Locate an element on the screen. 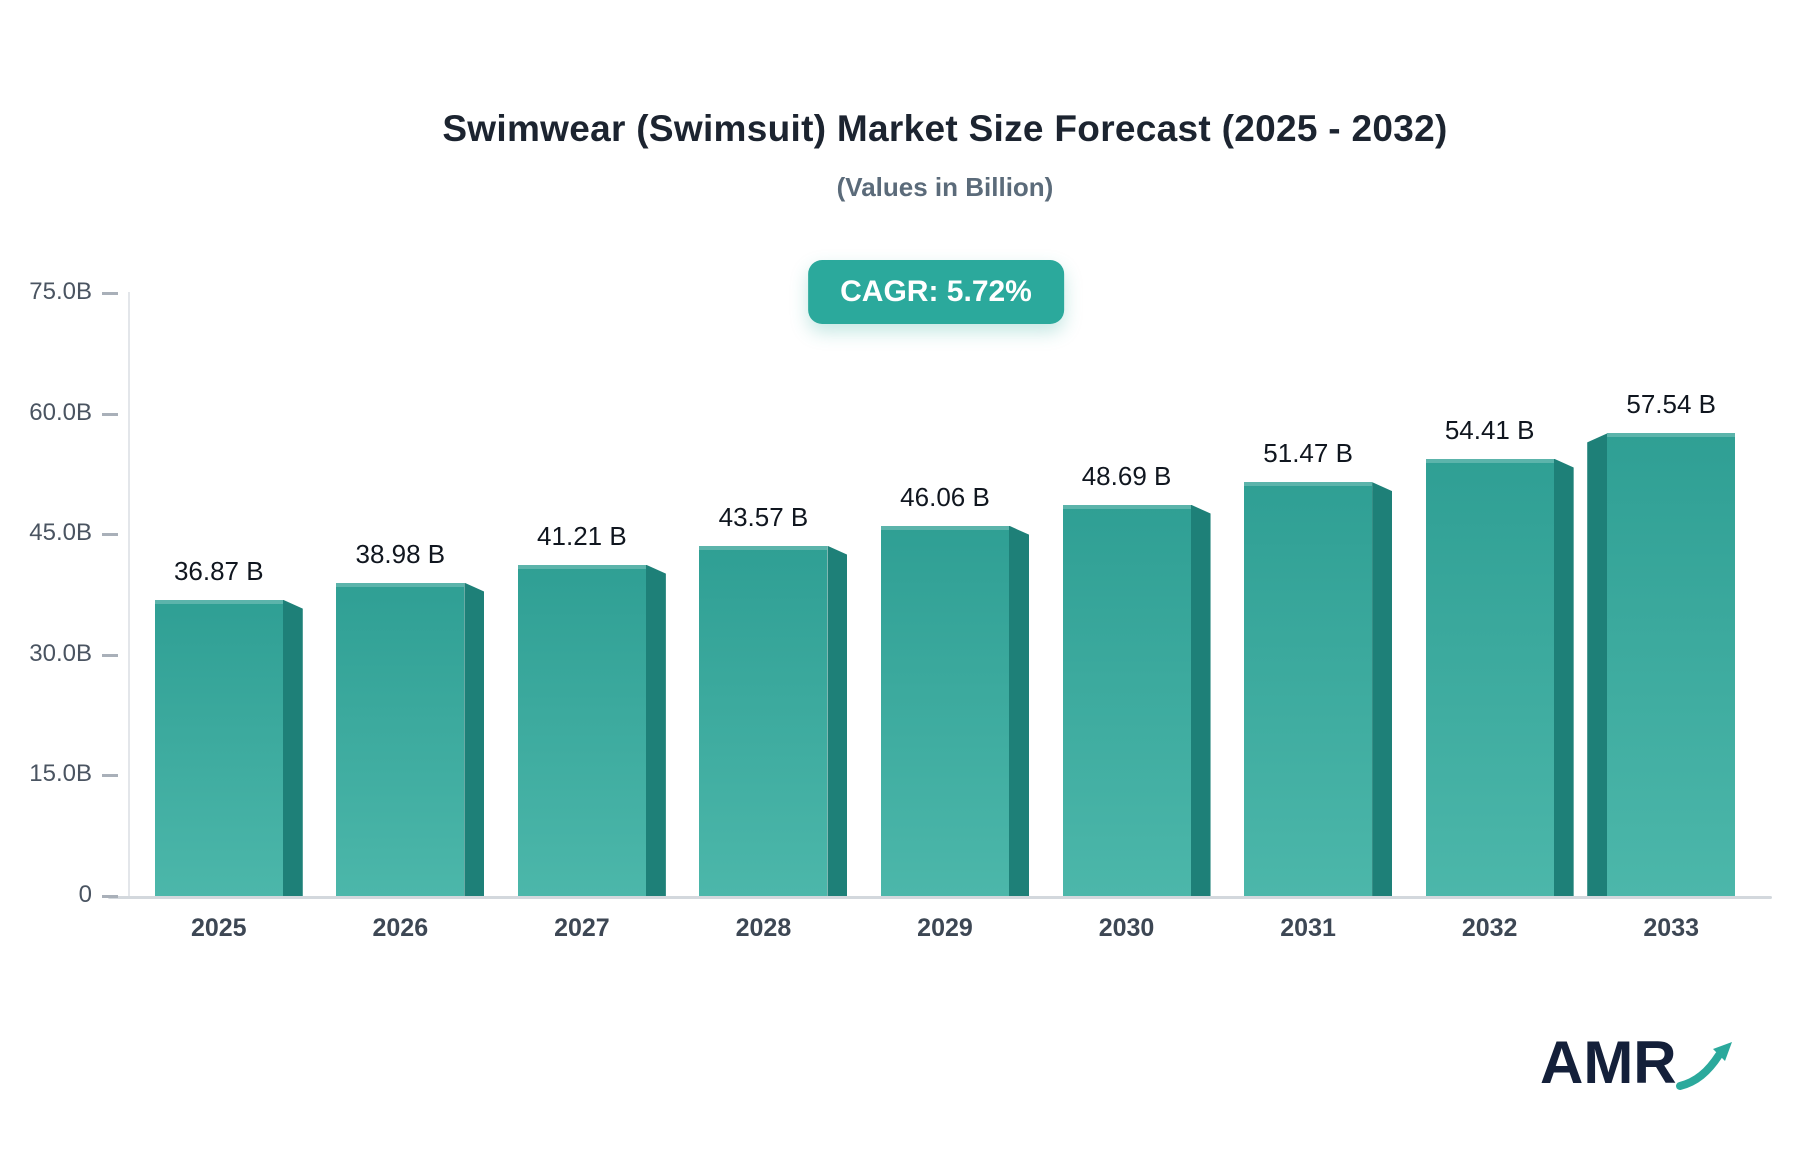  x-axis-label-2025: 2025 is located at coordinates (218, 928).